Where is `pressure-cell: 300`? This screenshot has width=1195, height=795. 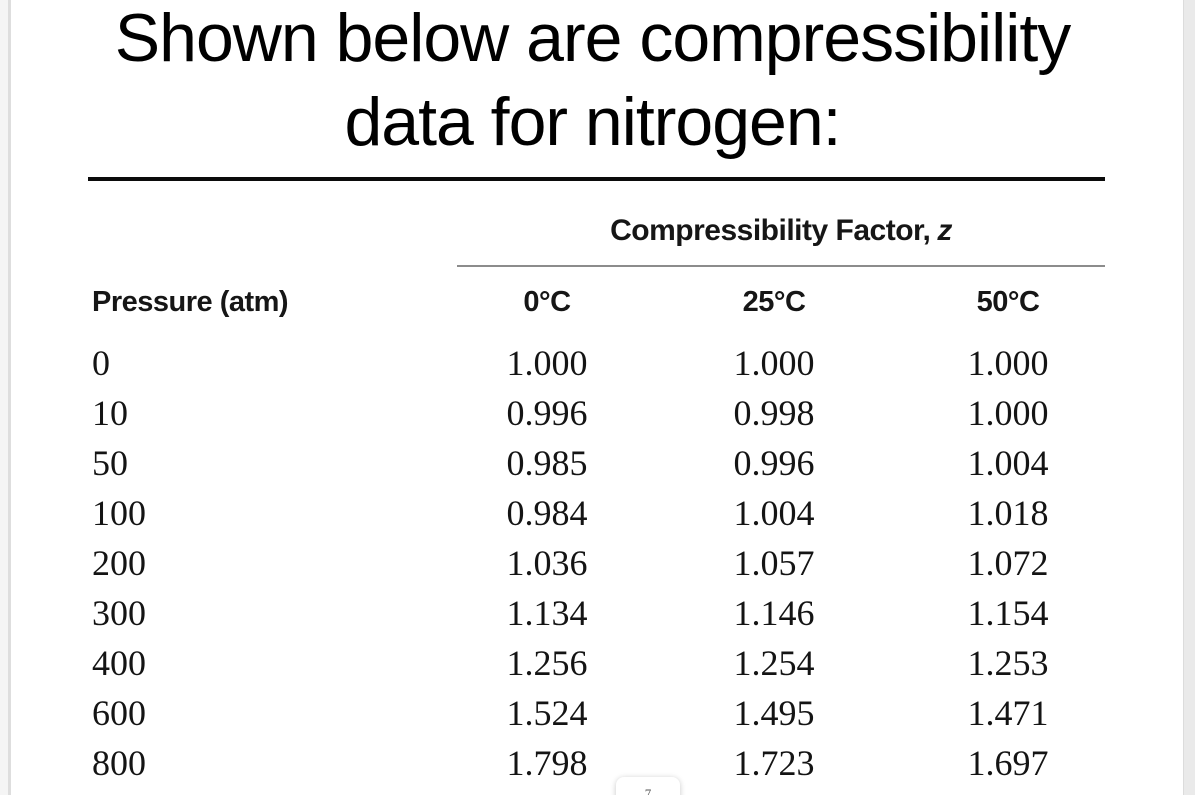 pressure-cell: 300 is located at coordinates (119, 613).